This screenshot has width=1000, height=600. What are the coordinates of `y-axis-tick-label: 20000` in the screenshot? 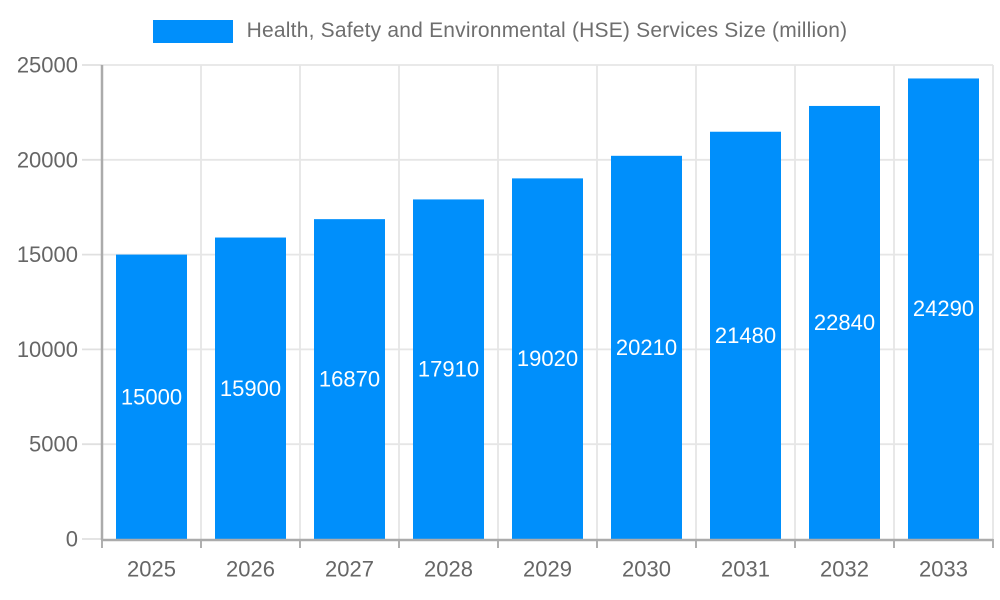 It's located at (47, 159).